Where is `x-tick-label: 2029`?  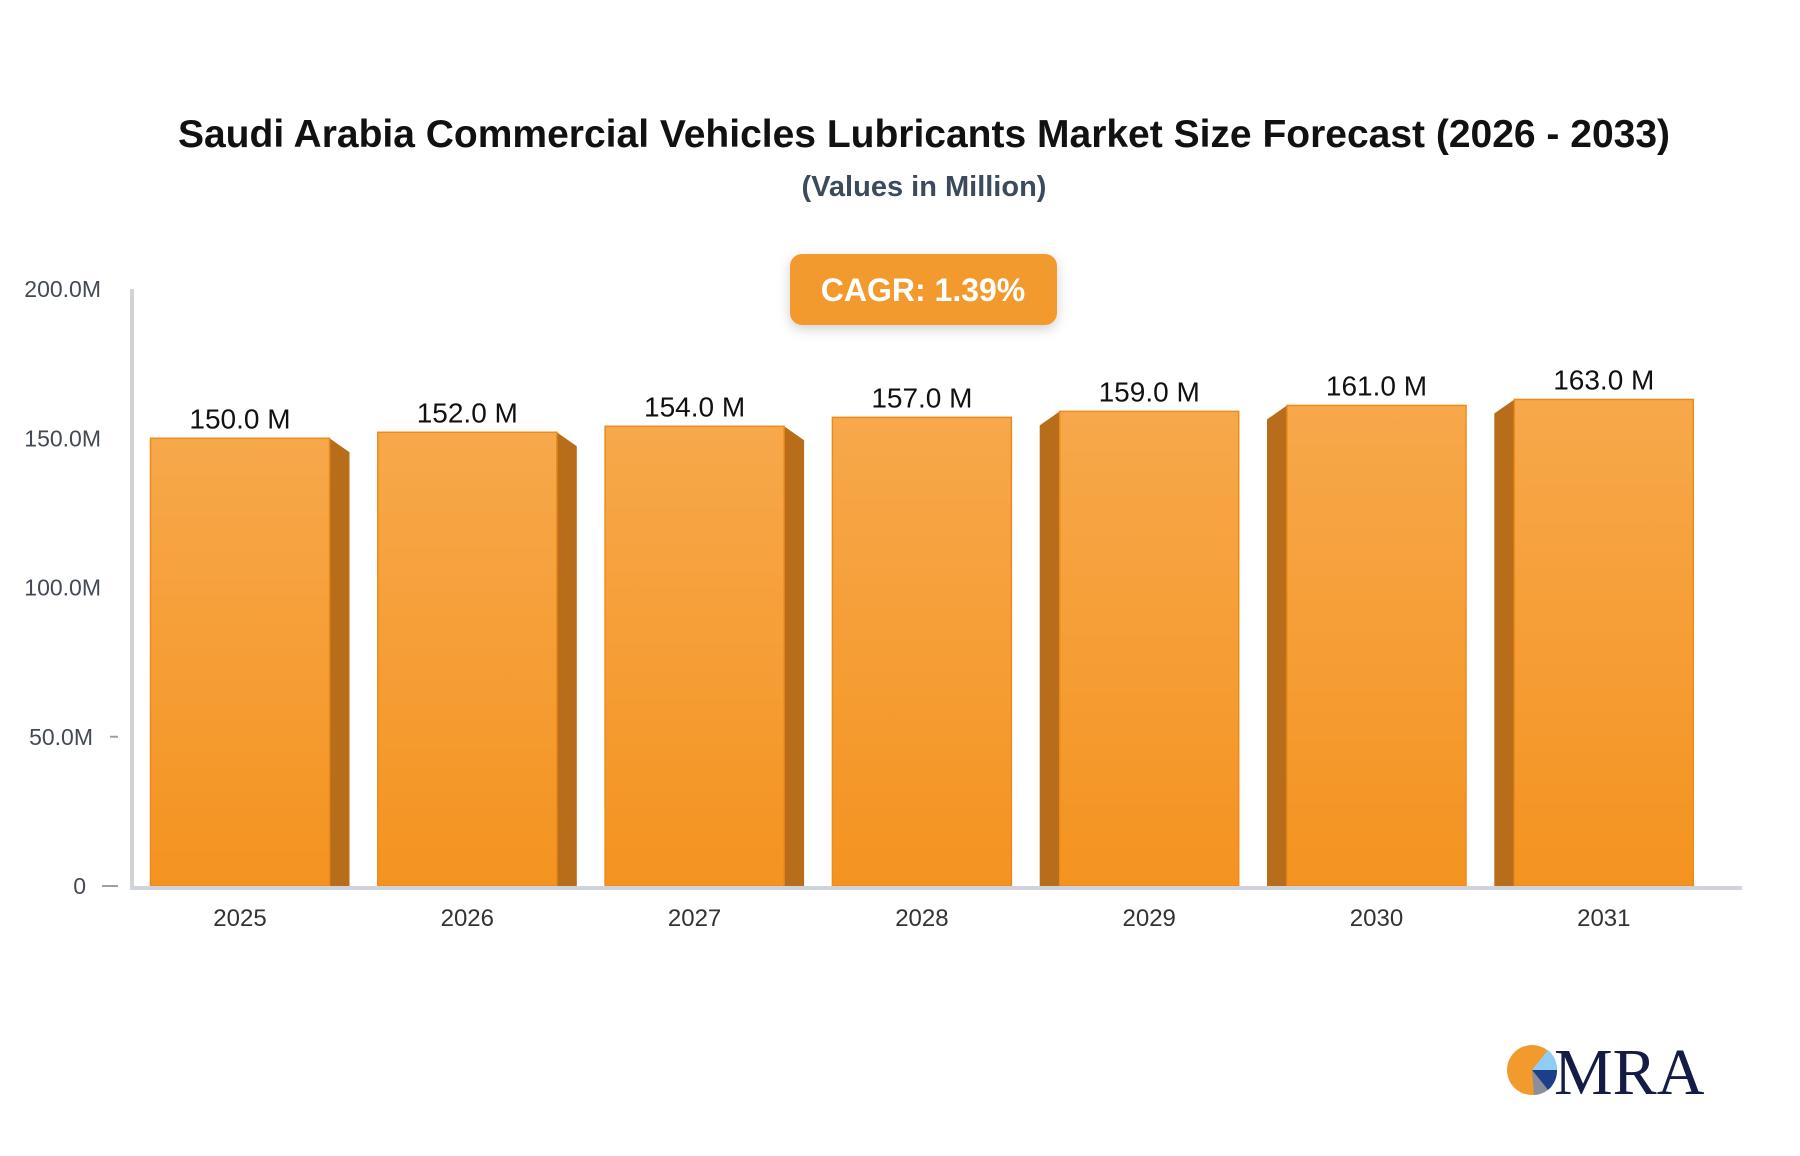 x-tick-label: 2029 is located at coordinates (1149, 918).